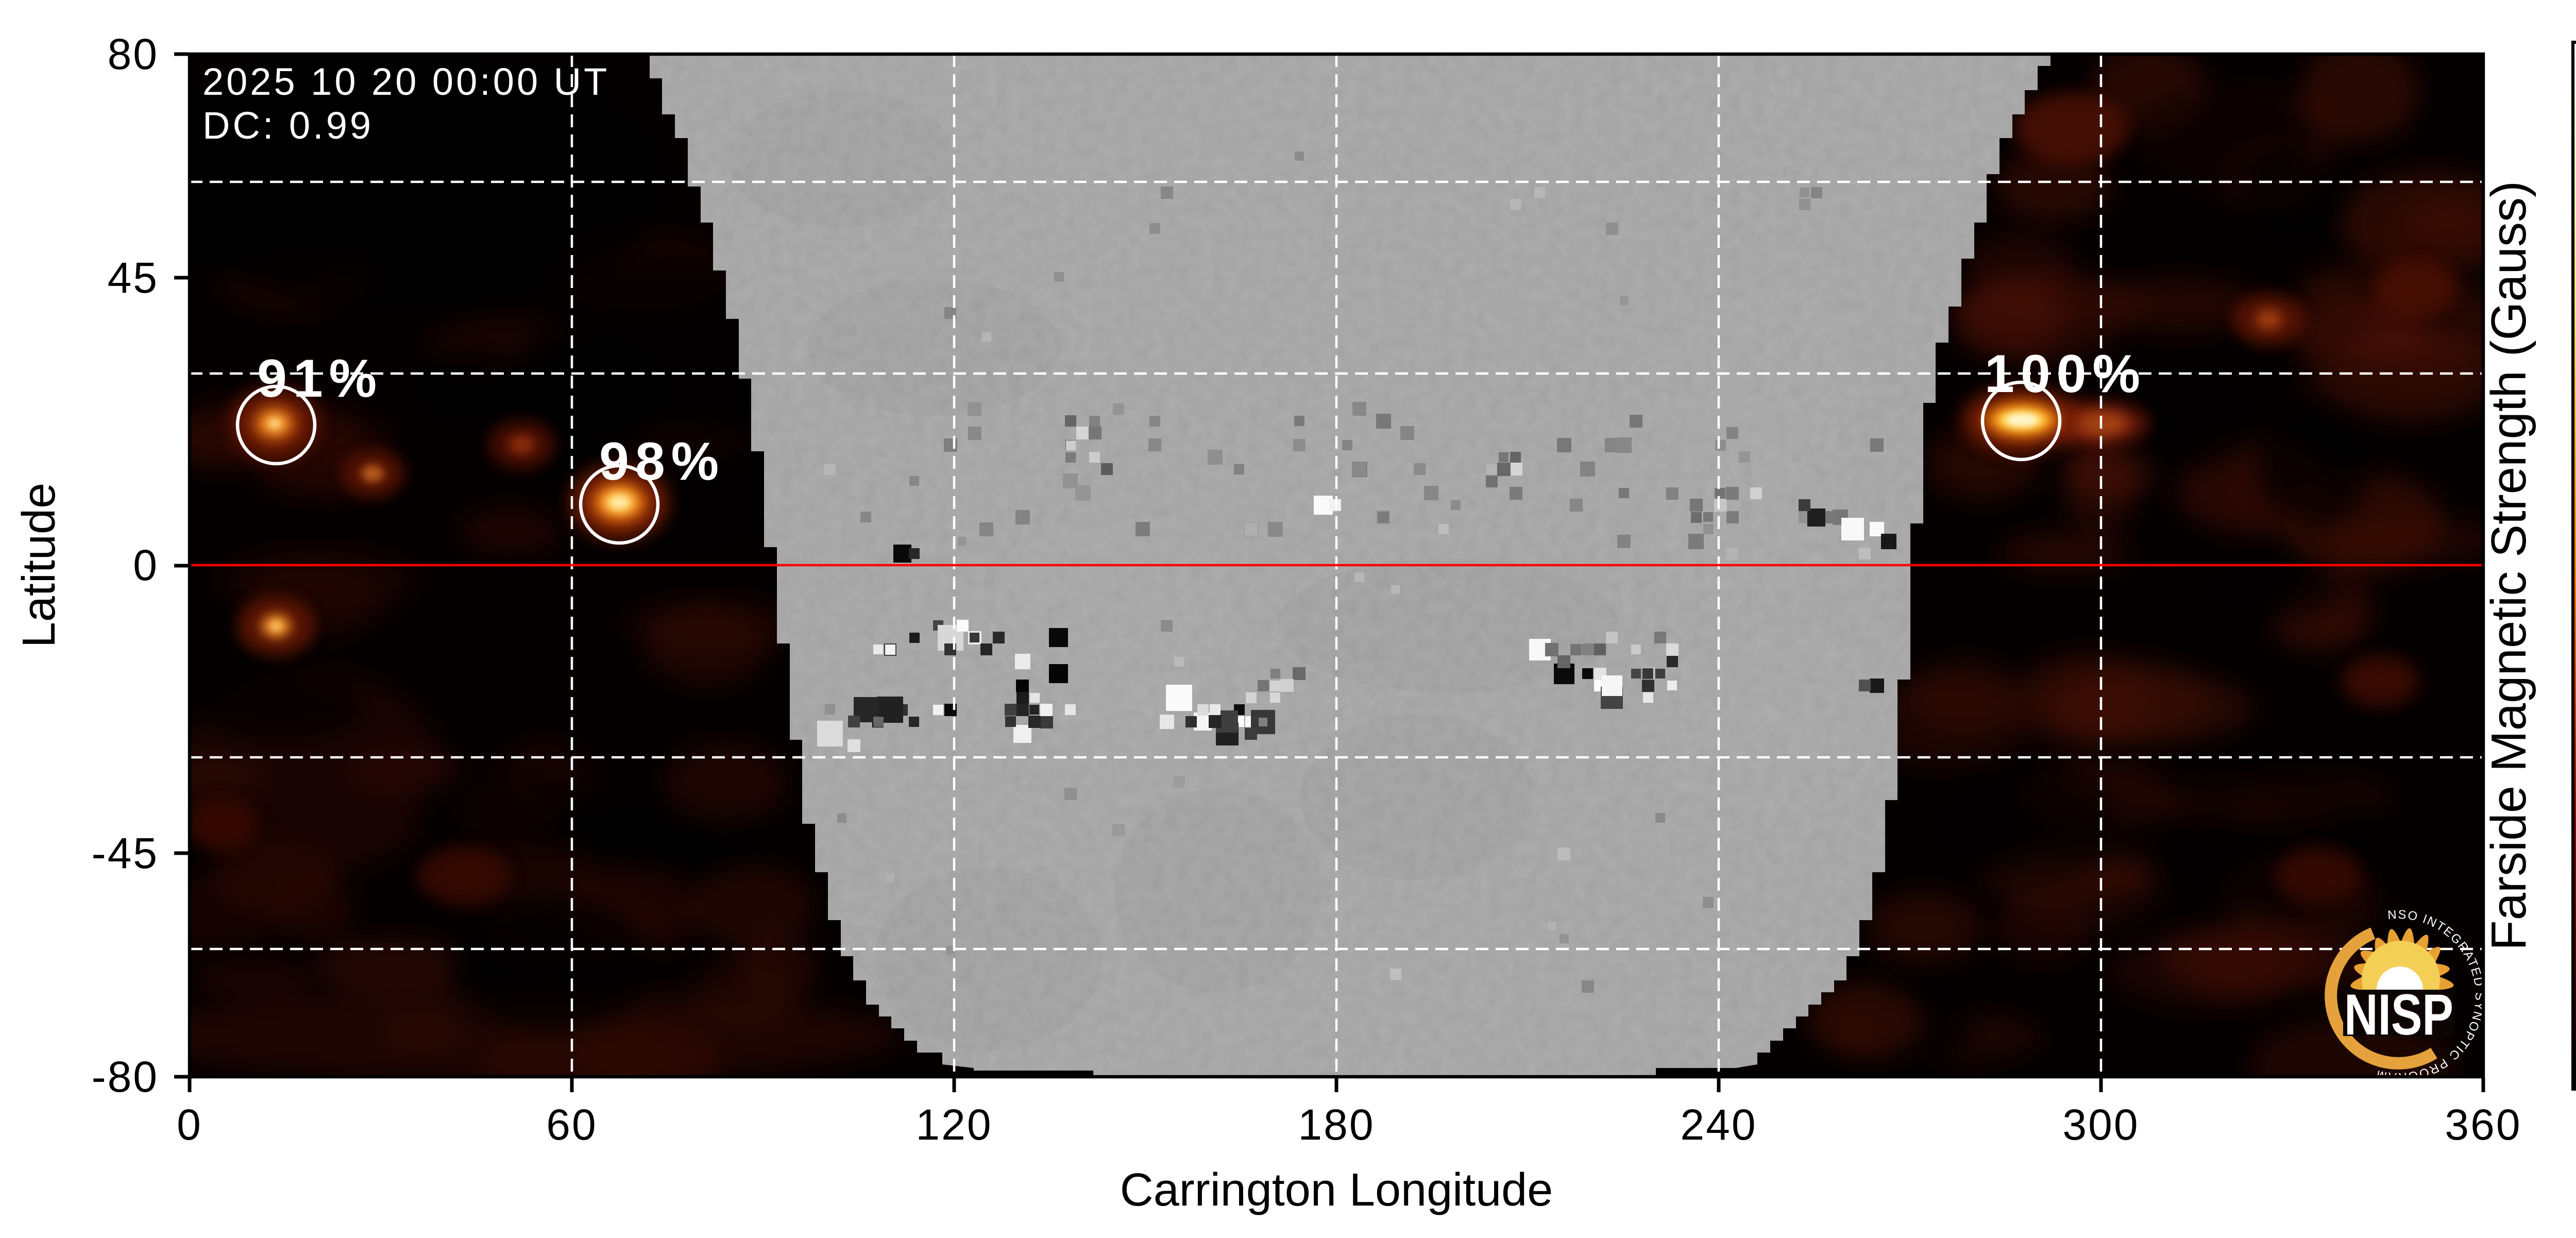  Describe the element at coordinates (125, 853) in the screenshot. I see `svg-text: -45` at that location.